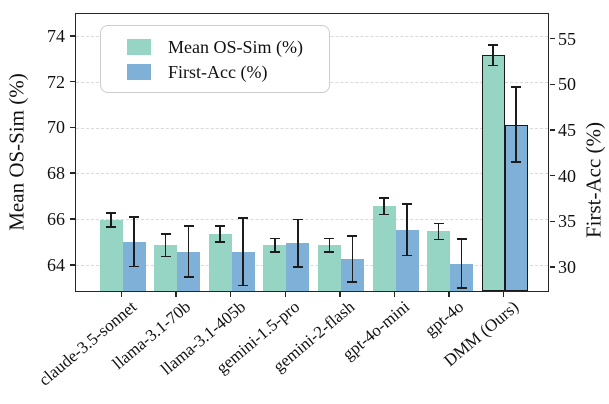 This screenshot has width=609, height=404. I want to click on legend-label-mean-os-sim: Mean OS-Sim (%), so click(235, 46).